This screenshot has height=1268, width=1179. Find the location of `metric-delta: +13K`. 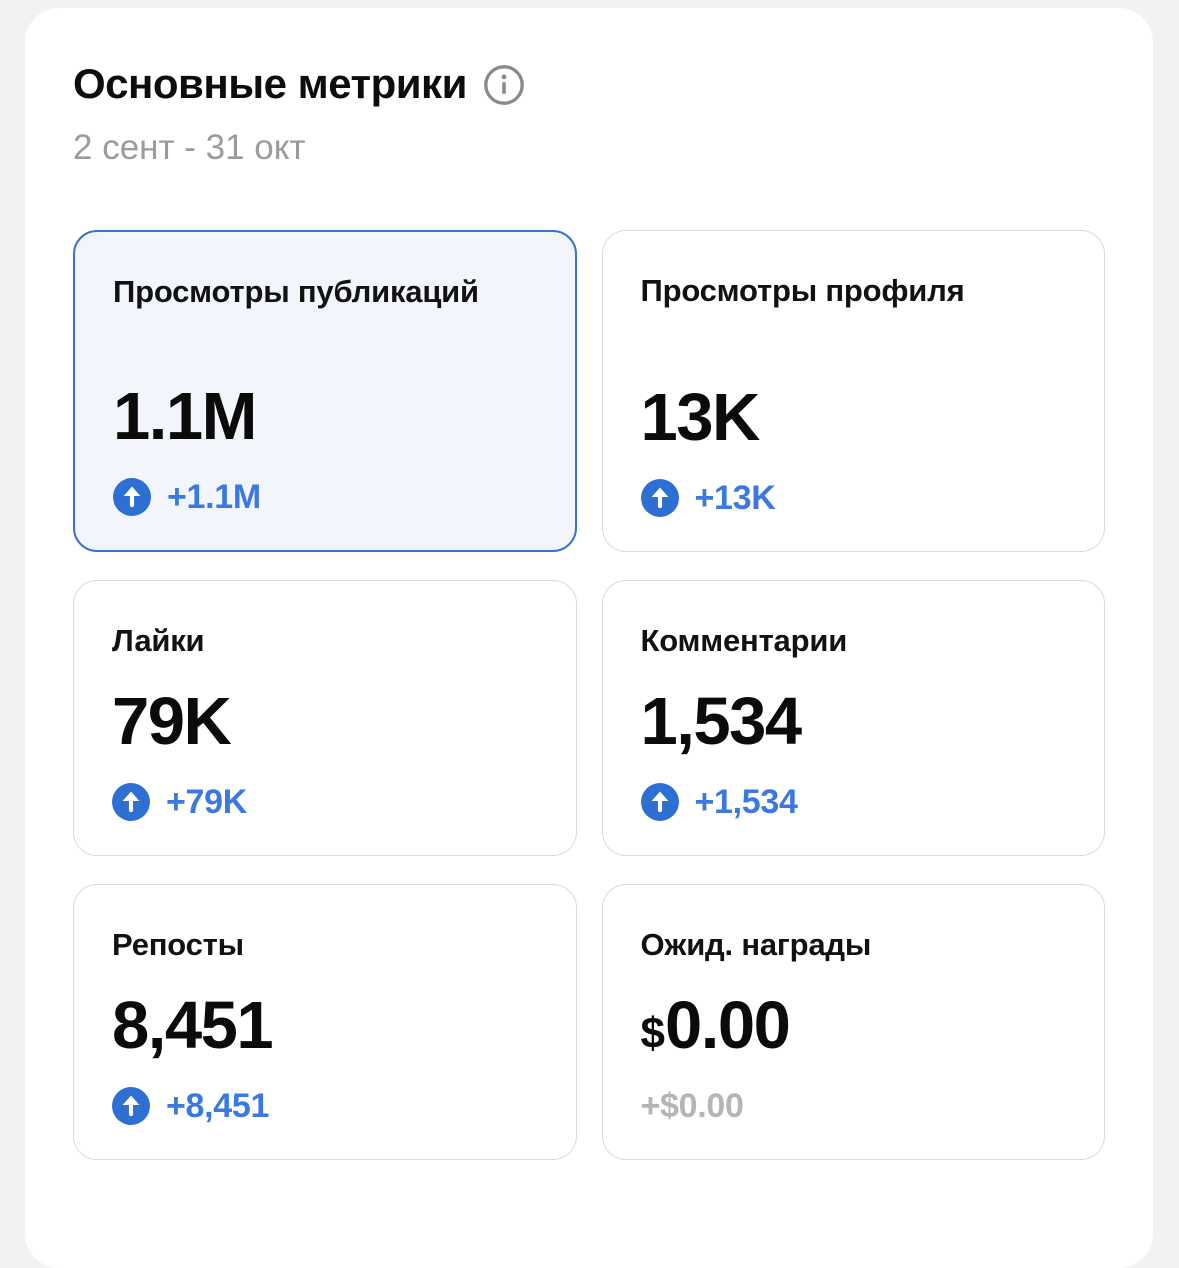

metric-delta: +13K is located at coordinates (853, 498).